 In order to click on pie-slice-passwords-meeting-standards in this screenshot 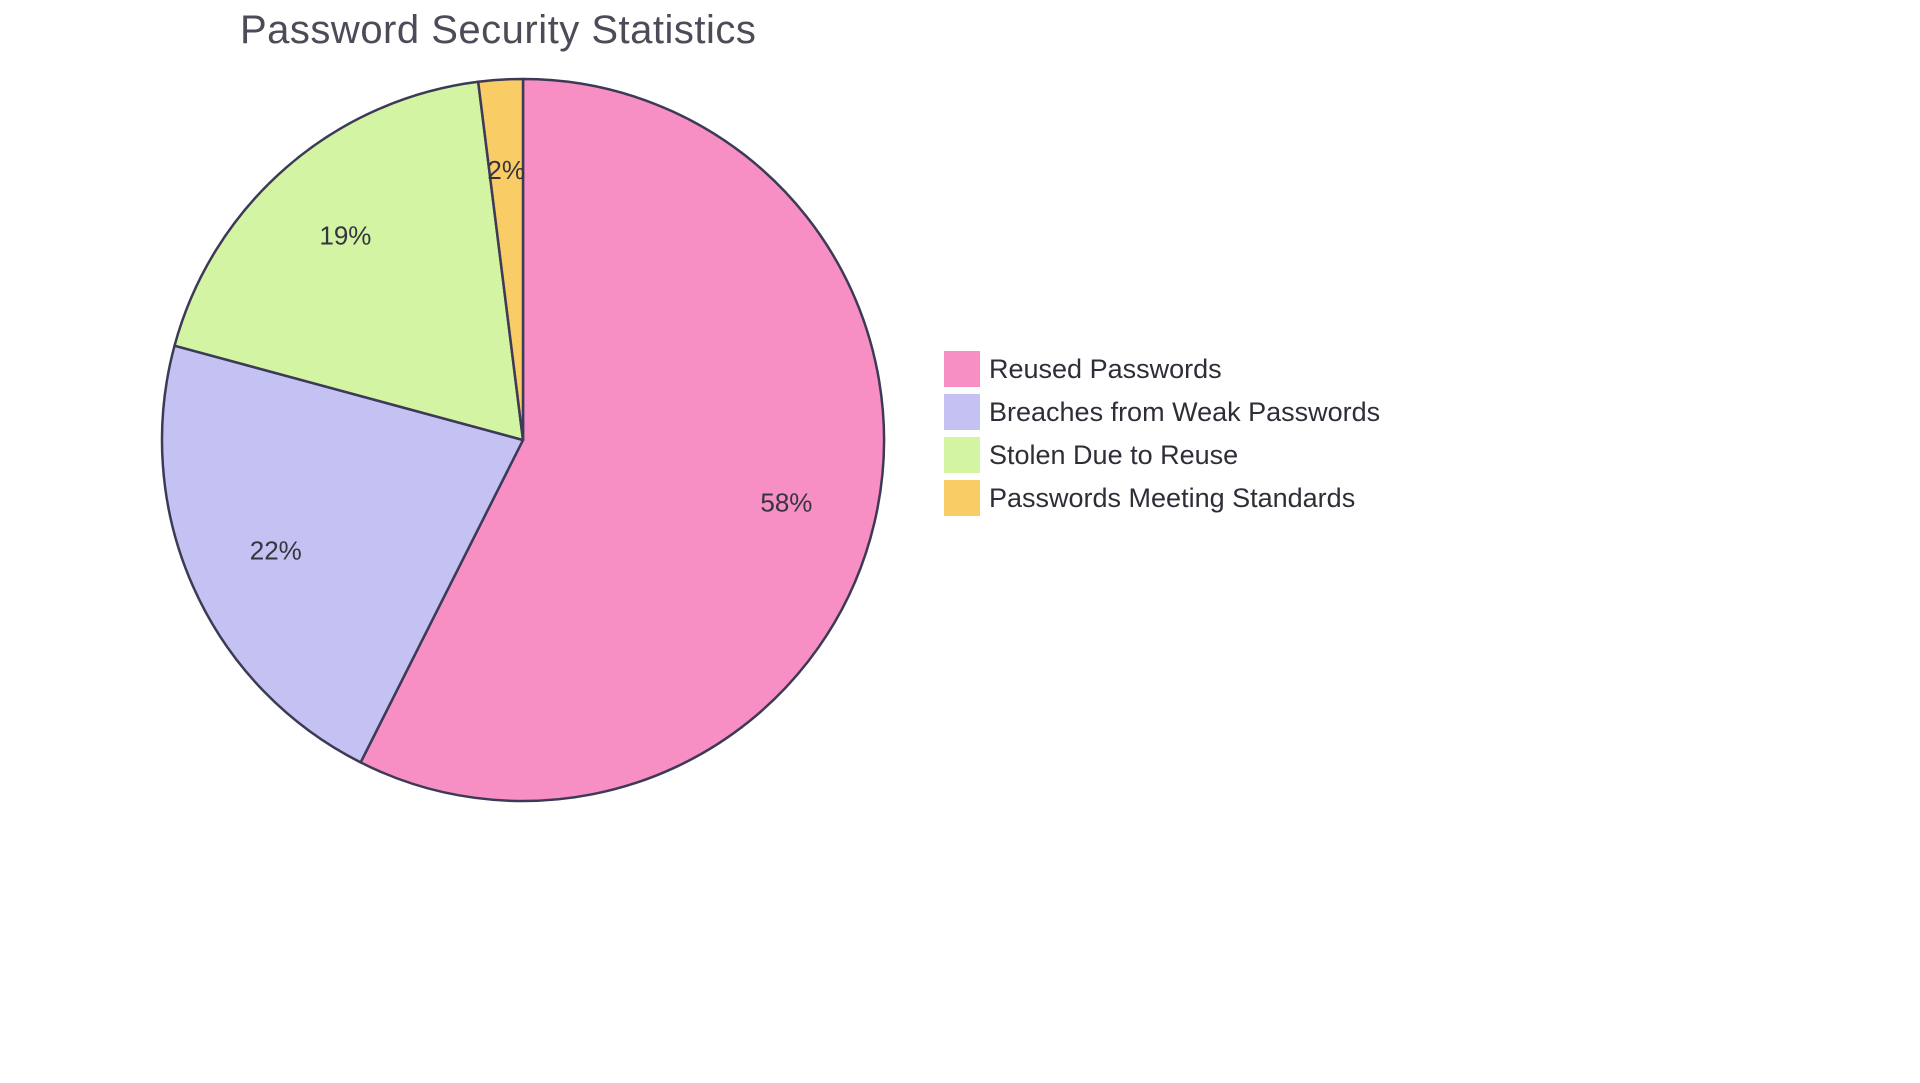, I will do `click(500, 259)`.